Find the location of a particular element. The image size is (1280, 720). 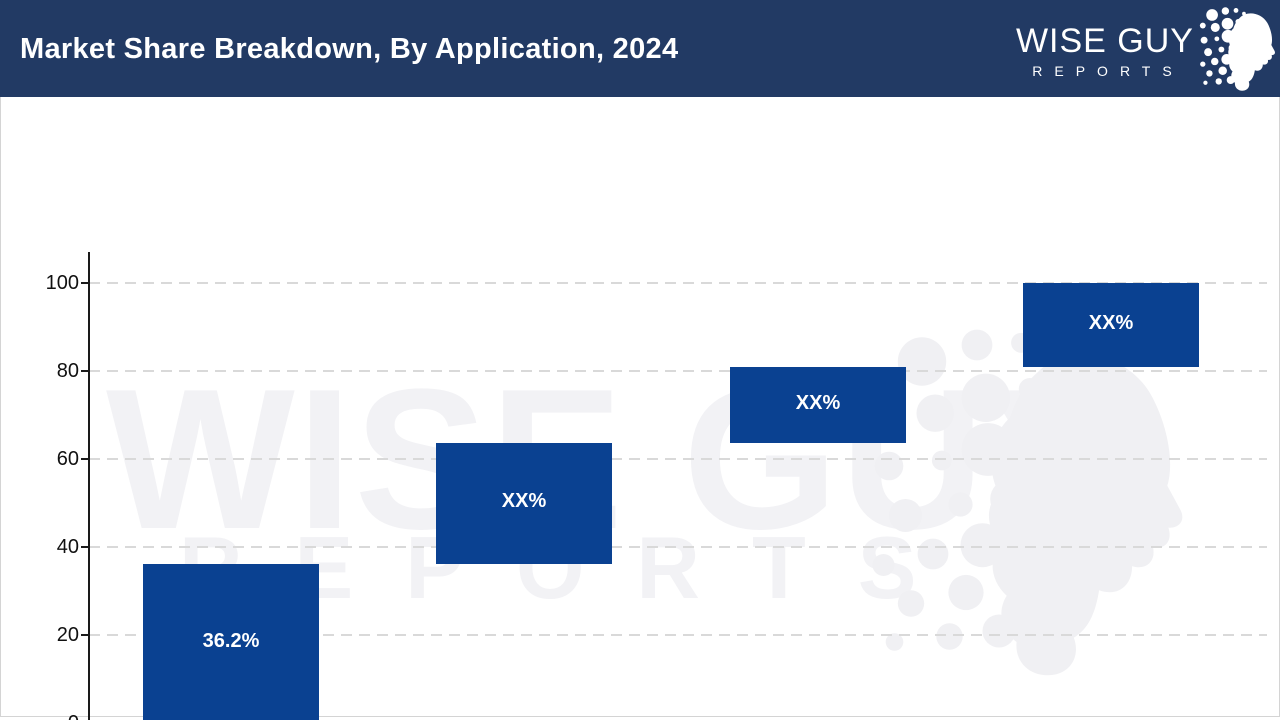

y-tick-label-0: 0 is located at coordinates (49, 715).